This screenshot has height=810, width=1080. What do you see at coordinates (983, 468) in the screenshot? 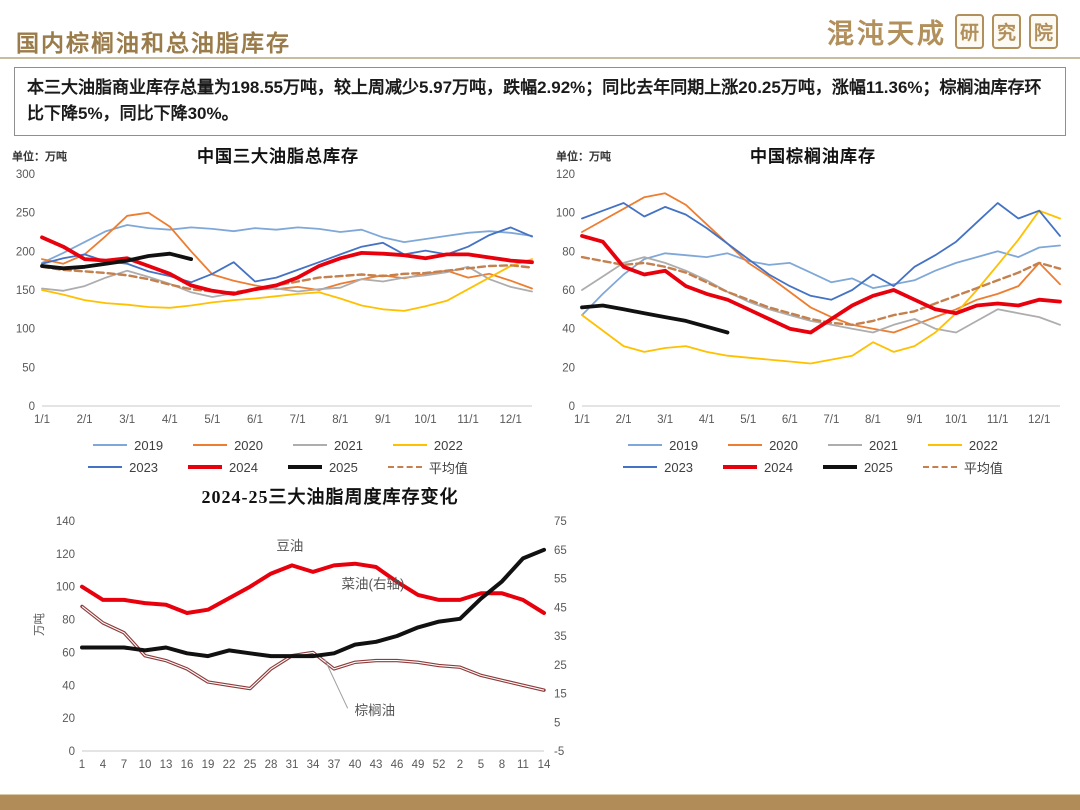
I see `legend-label: 平均值` at bounding box center [983, 468].